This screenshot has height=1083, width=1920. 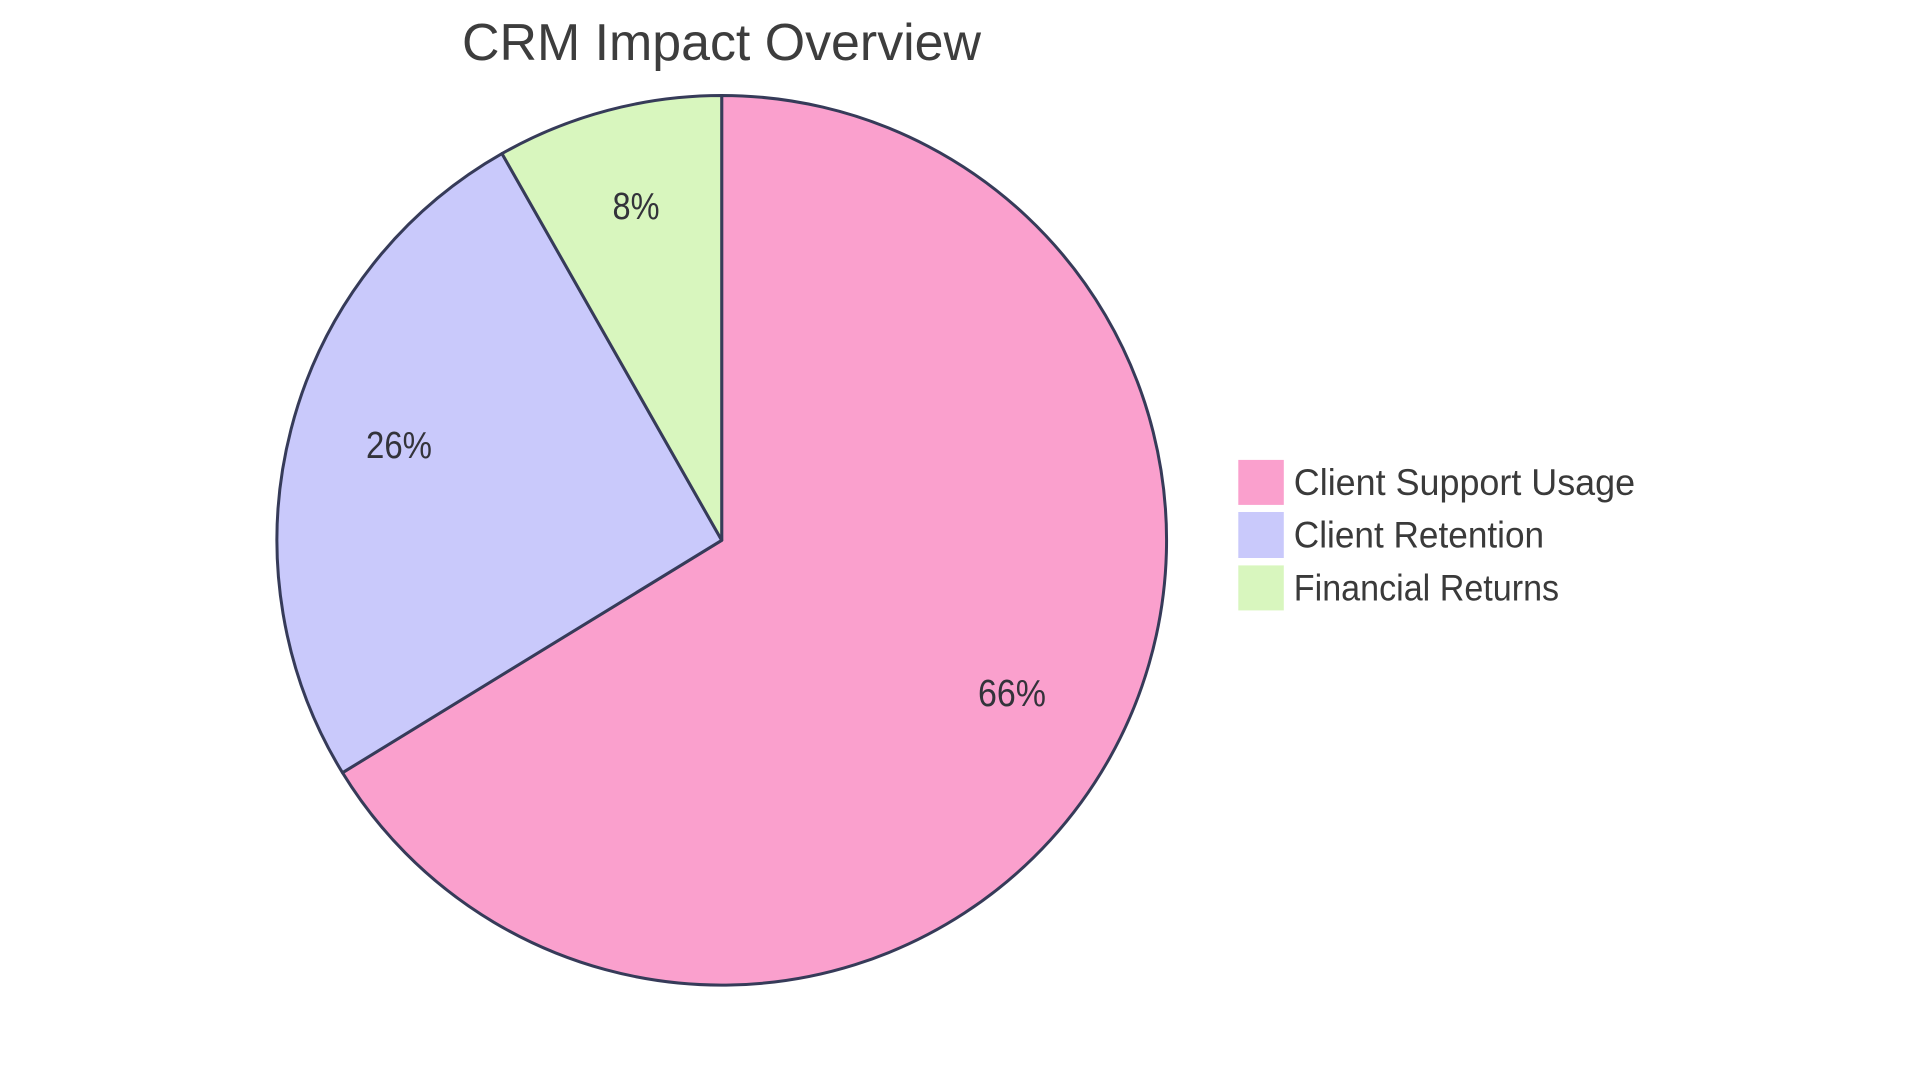 I want to click on svg-text: CRM Impact Overview, so click(x=721, y=43).